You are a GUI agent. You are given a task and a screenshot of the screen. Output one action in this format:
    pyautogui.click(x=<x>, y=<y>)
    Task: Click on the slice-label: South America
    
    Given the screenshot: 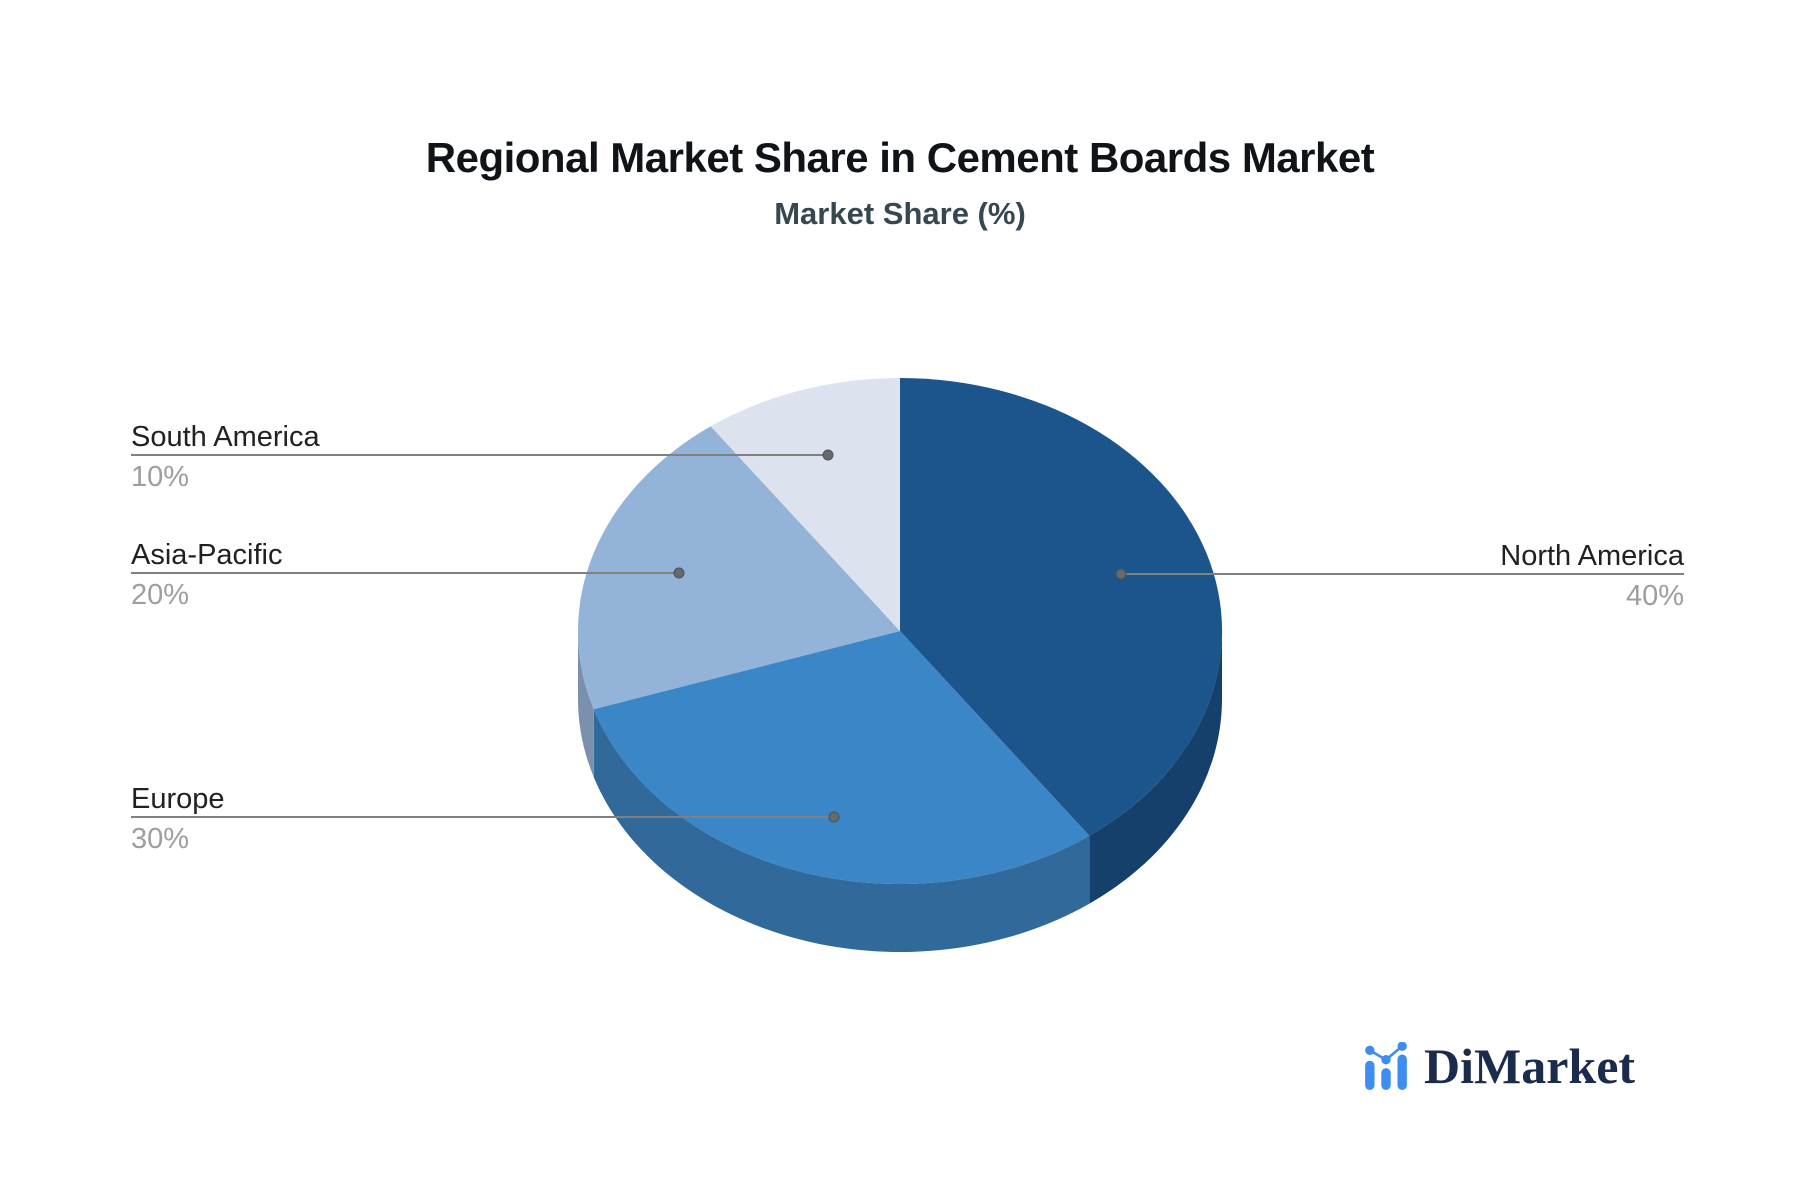 What is the action you would take?
    pyautogui.click(x=225, y=437)
    